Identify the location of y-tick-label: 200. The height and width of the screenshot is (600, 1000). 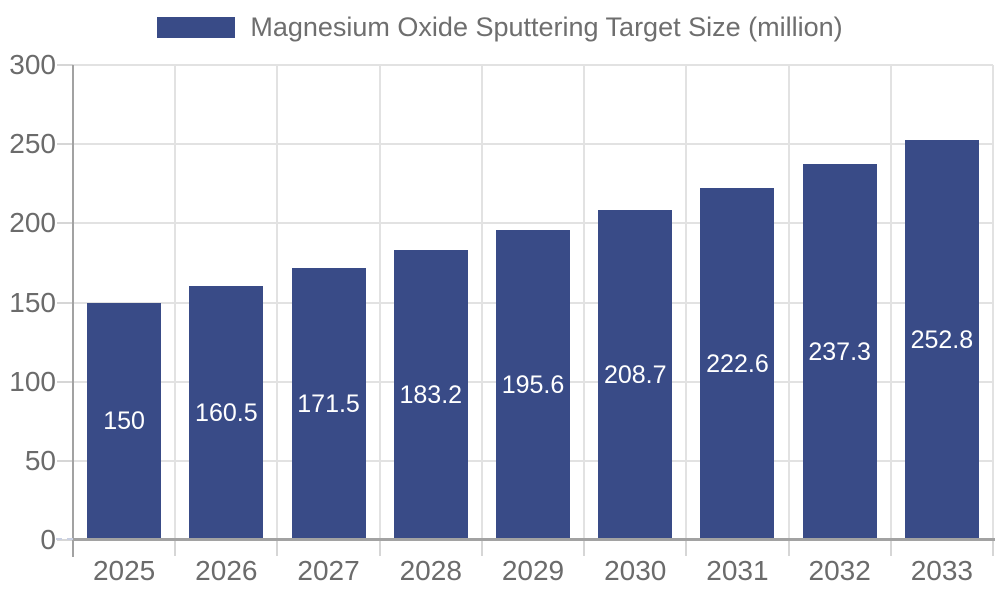
(32, 223).